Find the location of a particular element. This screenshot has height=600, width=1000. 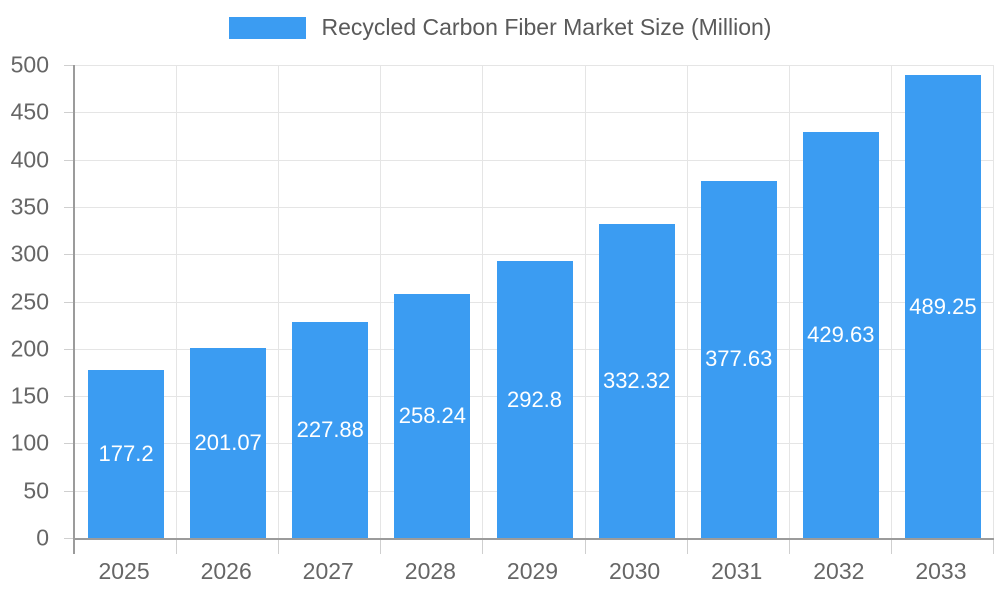

x-axis-label: 2032 is located at coordinates (839, 571).